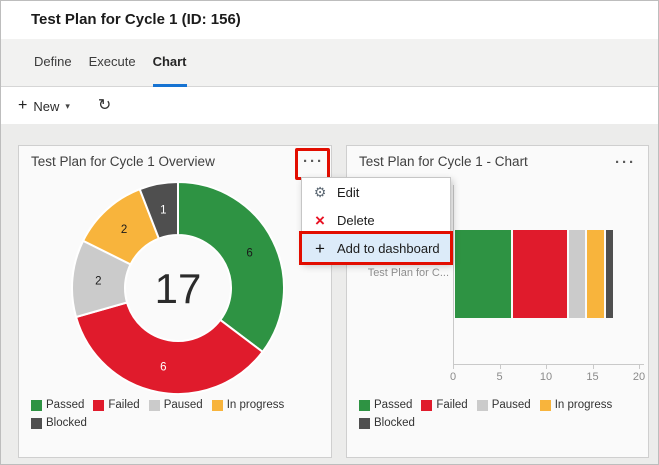  Describe the element at coordinates (329, 63) in the screenshot. I see `tab-bar: Define Execute Chart` at that location.